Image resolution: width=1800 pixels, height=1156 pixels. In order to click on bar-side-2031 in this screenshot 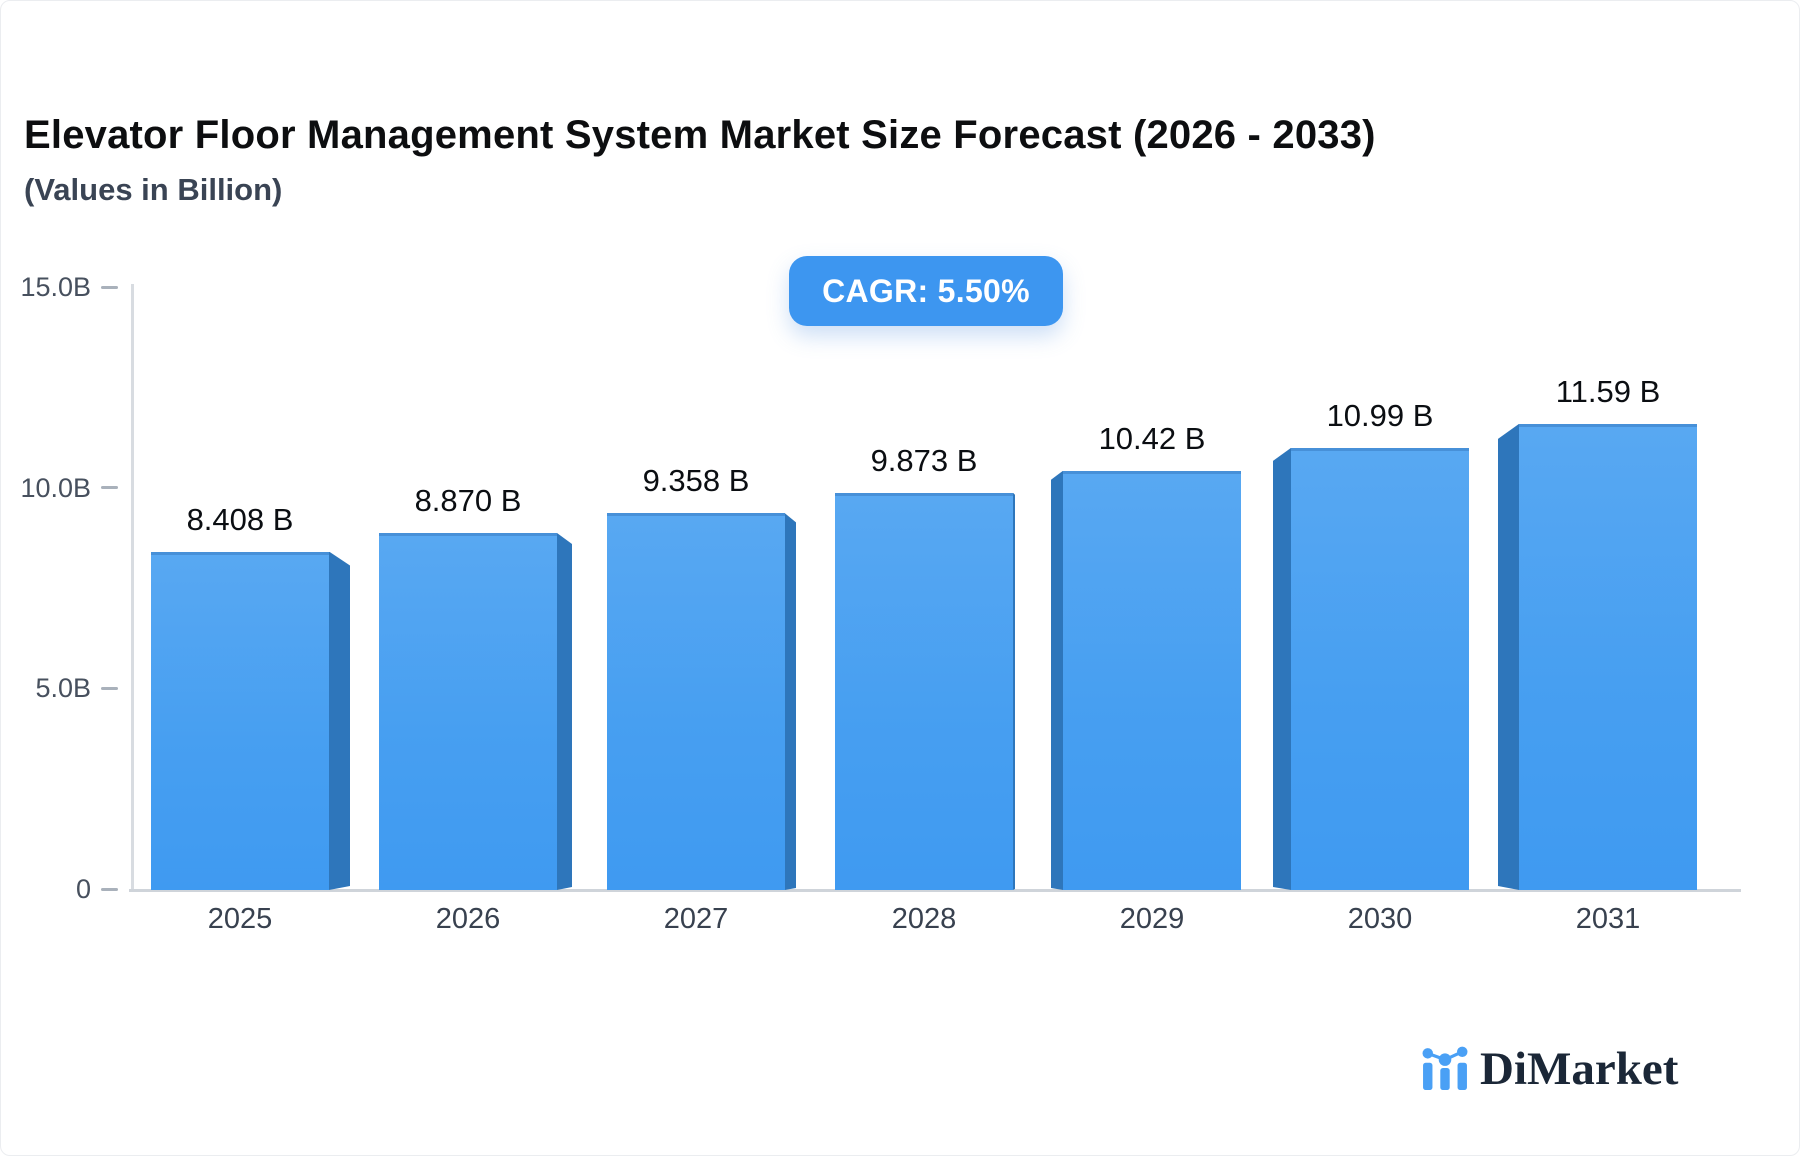, I will do `click(1508, 657)`.